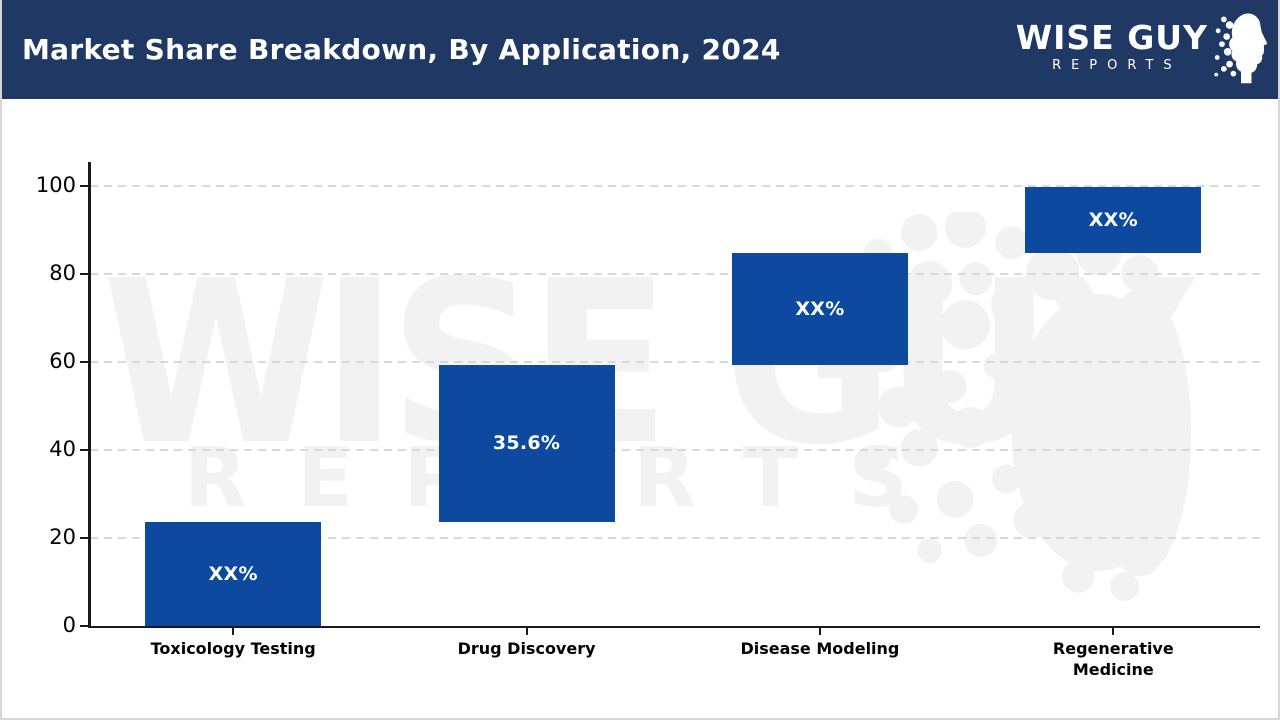 This screenshot has width=1280, height=720. What do you see at coordinates (1240, 48) in the screenshot?
I see `logo-head-icon` at bounding box center [1240, 48].